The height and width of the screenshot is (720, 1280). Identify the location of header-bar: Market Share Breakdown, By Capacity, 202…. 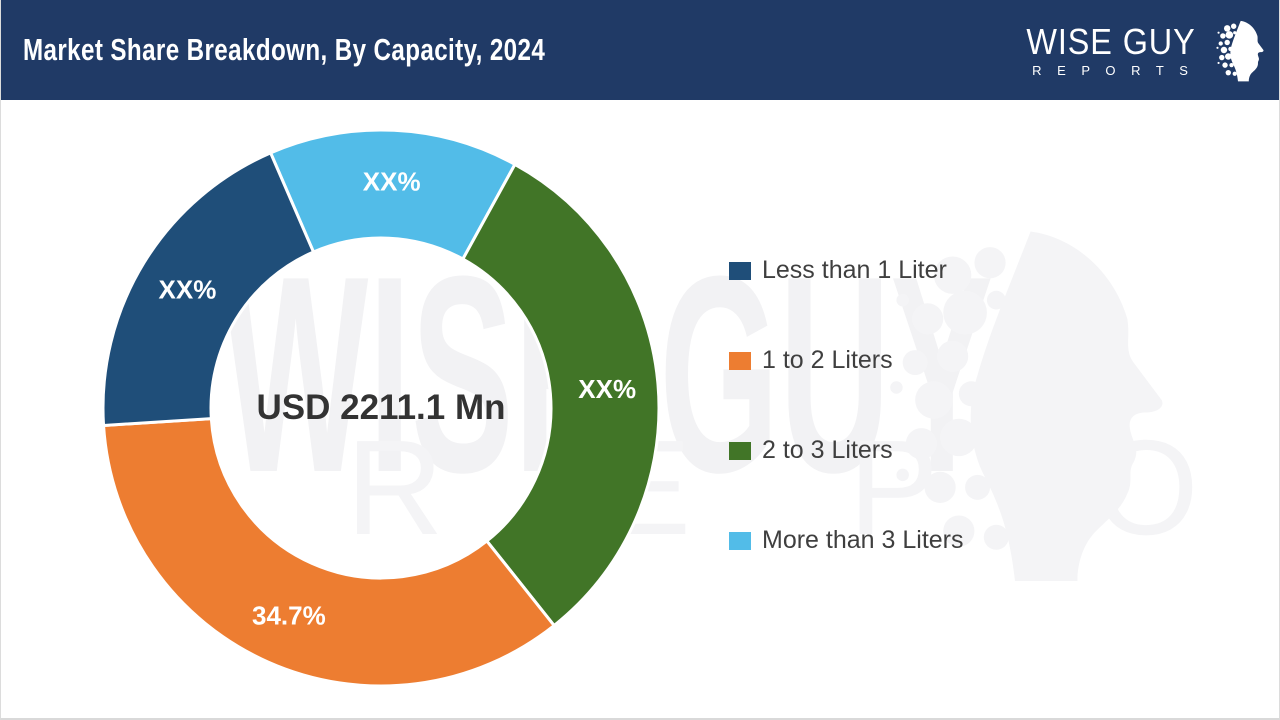
(640, 50).